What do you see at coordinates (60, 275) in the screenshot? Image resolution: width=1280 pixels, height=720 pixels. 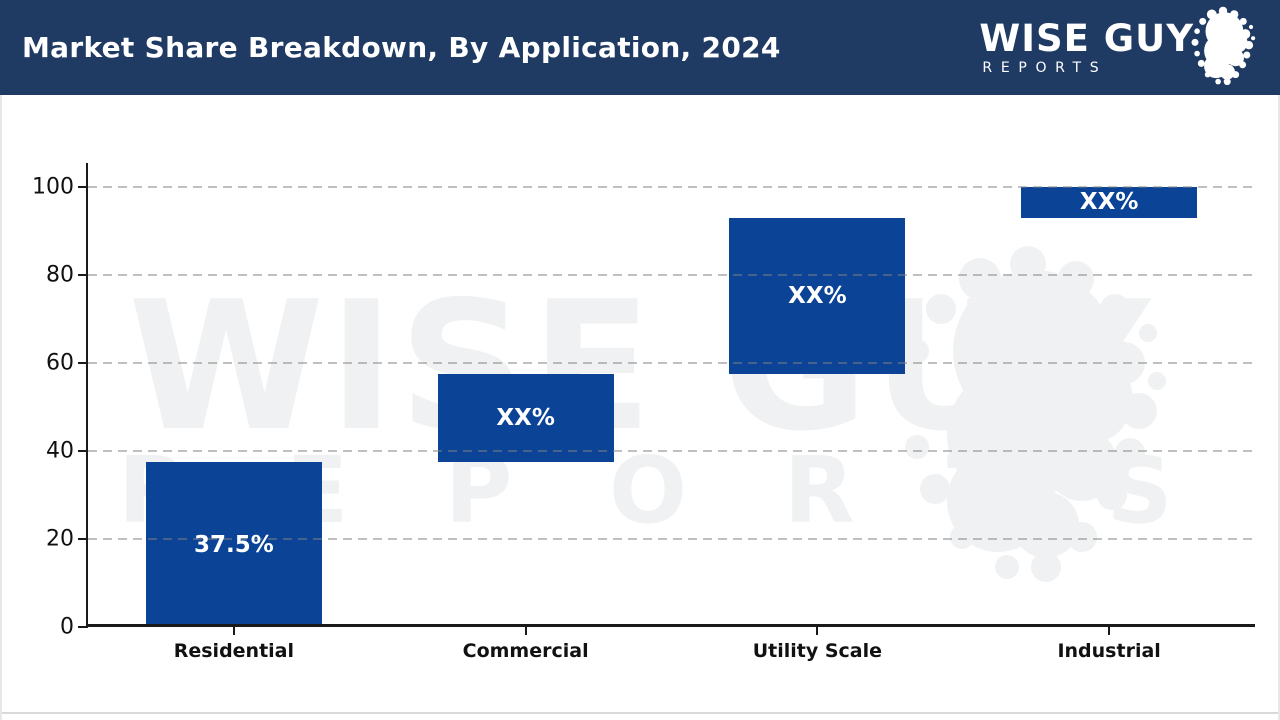 I see `y-tick-label: 80` at bounding box center [60, 275].